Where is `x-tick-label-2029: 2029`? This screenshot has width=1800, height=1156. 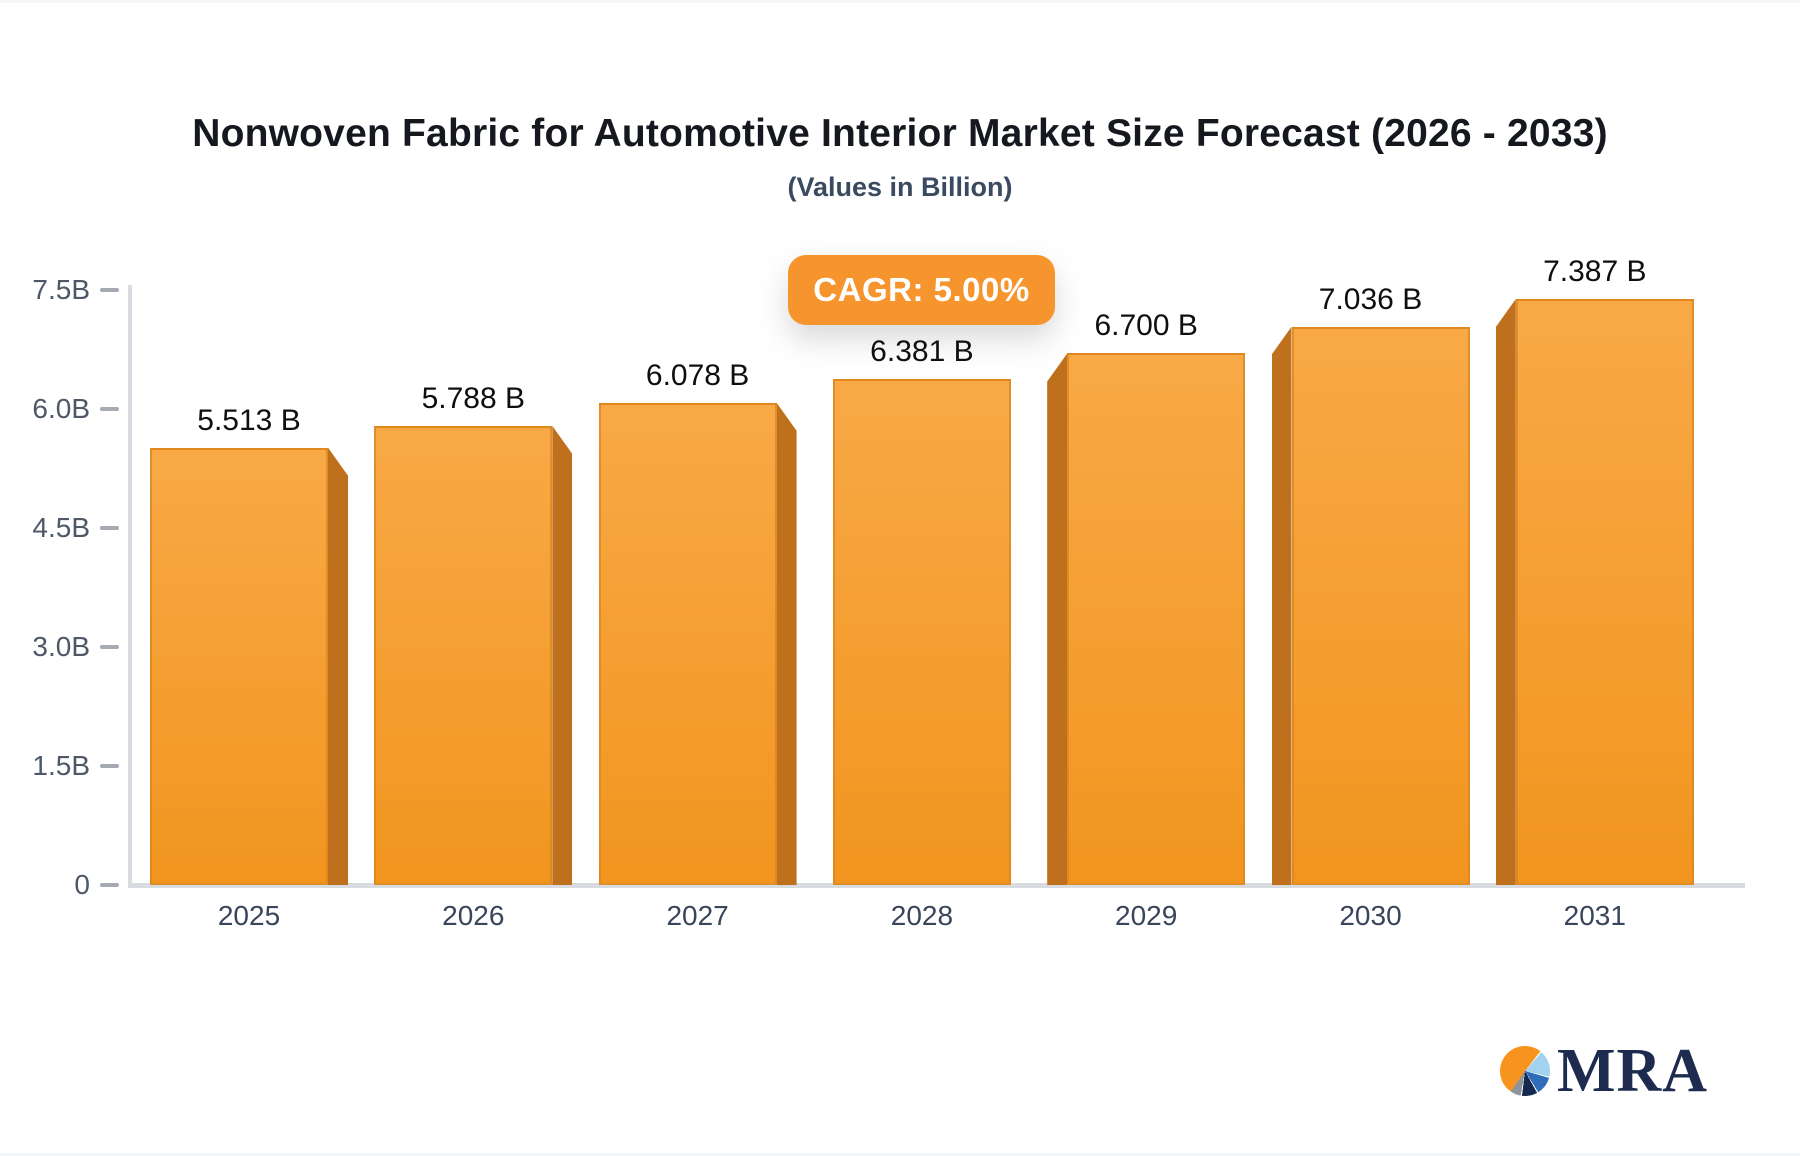
x-tick-label-2029: 2029 is located at coordinates (1146, 915).